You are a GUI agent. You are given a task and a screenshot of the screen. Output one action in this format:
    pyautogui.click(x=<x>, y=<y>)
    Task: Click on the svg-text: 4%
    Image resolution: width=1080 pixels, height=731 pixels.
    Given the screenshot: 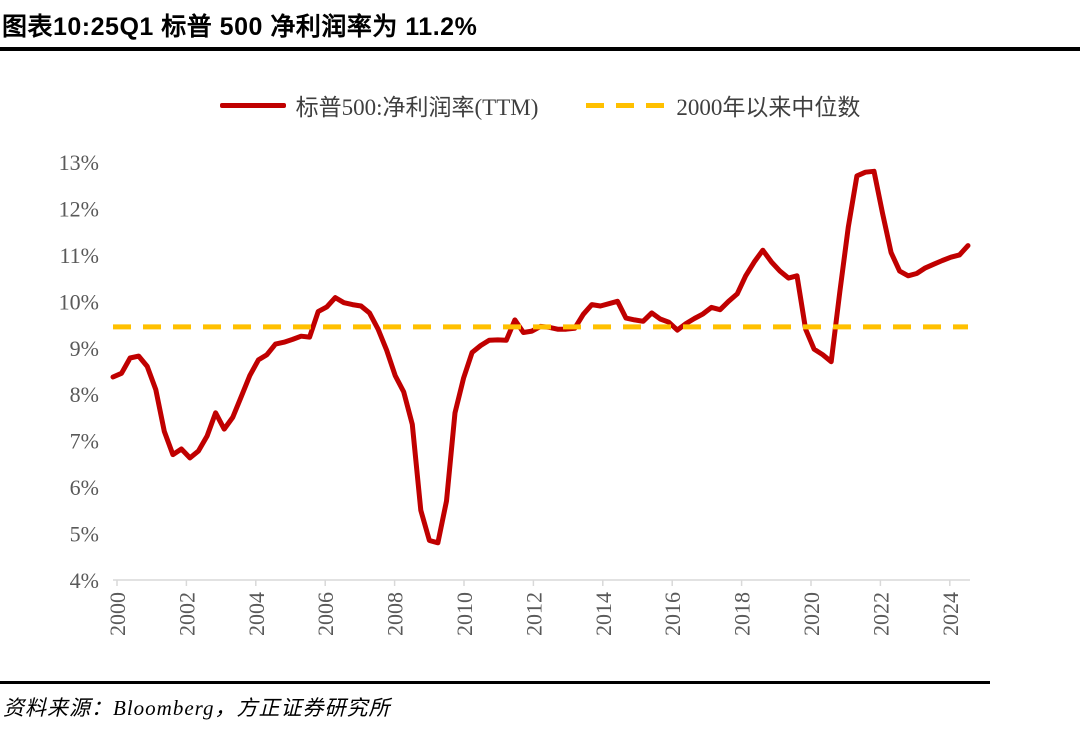 What is the action you would take?
    pyautogui.click(x=84, y=580)
    